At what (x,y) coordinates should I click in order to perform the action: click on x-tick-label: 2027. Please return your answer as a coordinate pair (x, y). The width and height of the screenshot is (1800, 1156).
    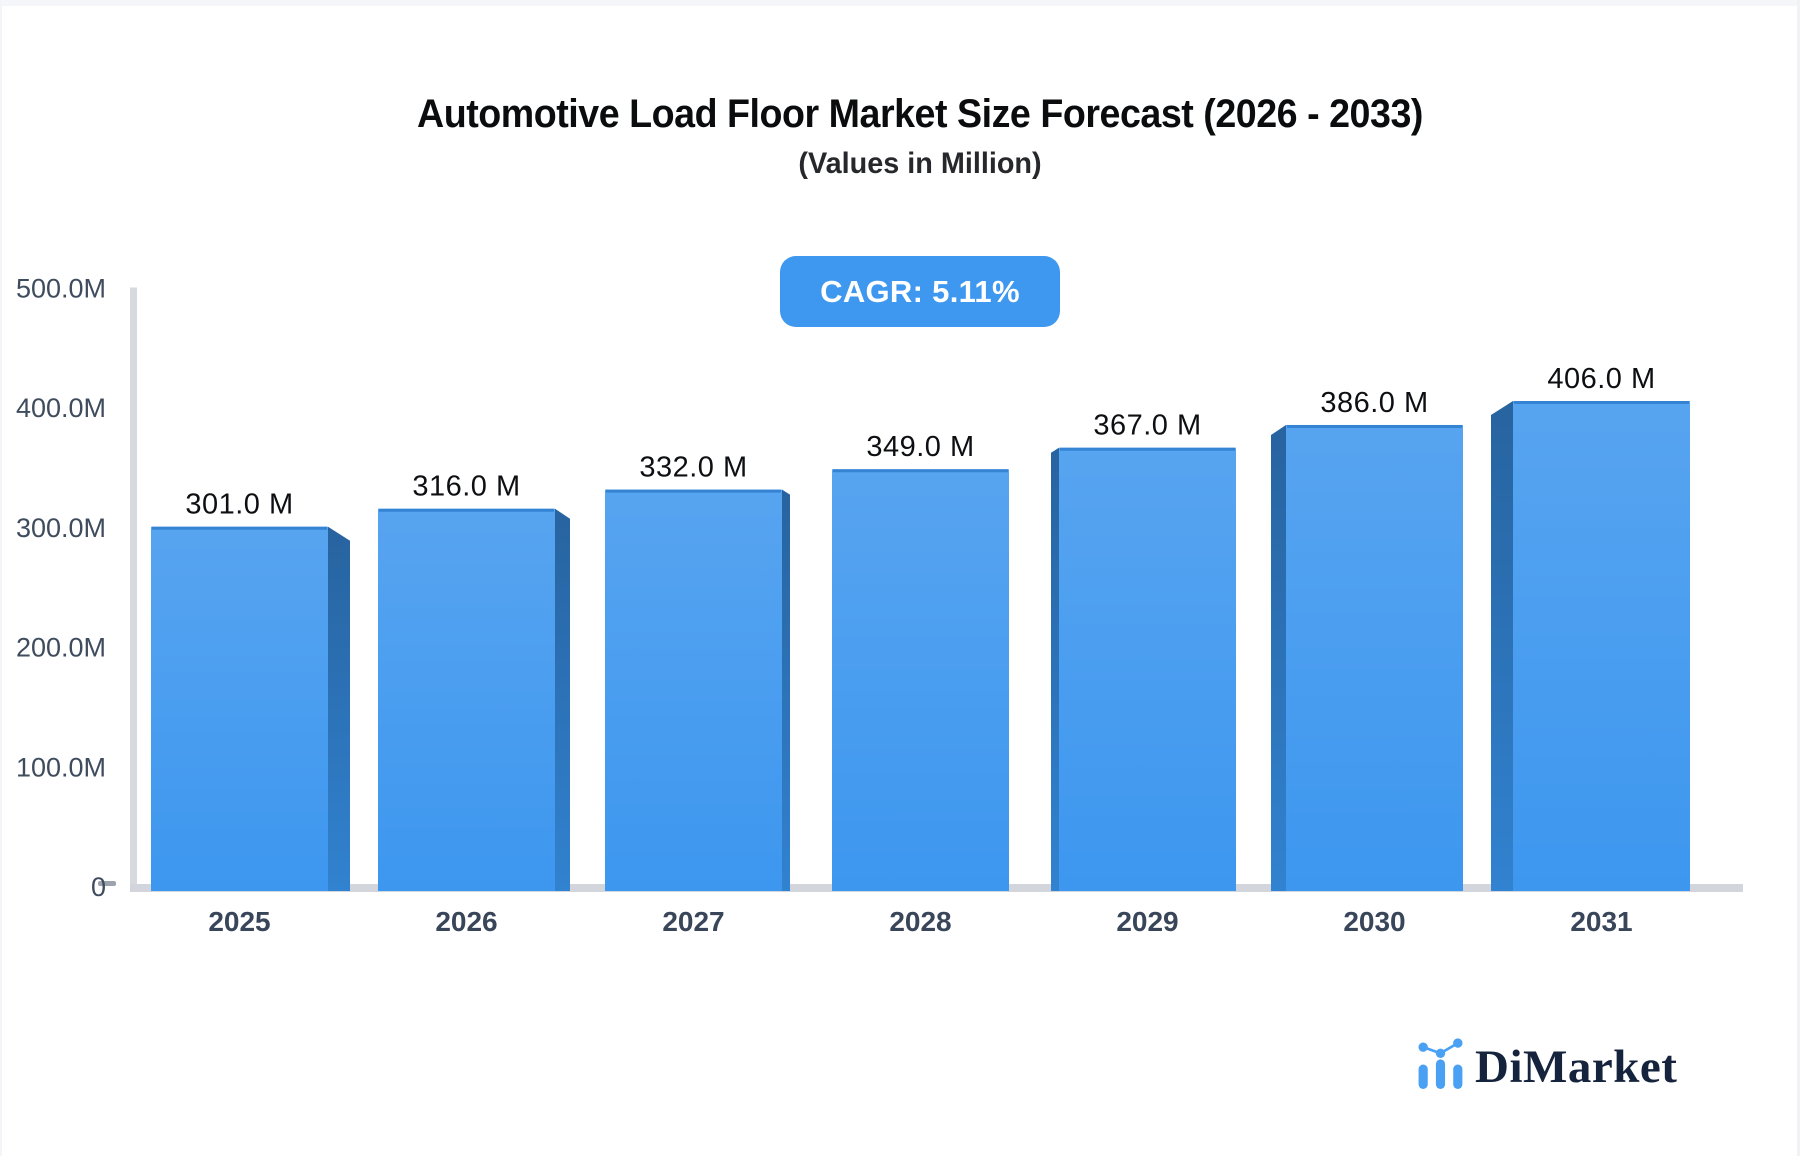
    Looking at the image, I should click on (693, 921).